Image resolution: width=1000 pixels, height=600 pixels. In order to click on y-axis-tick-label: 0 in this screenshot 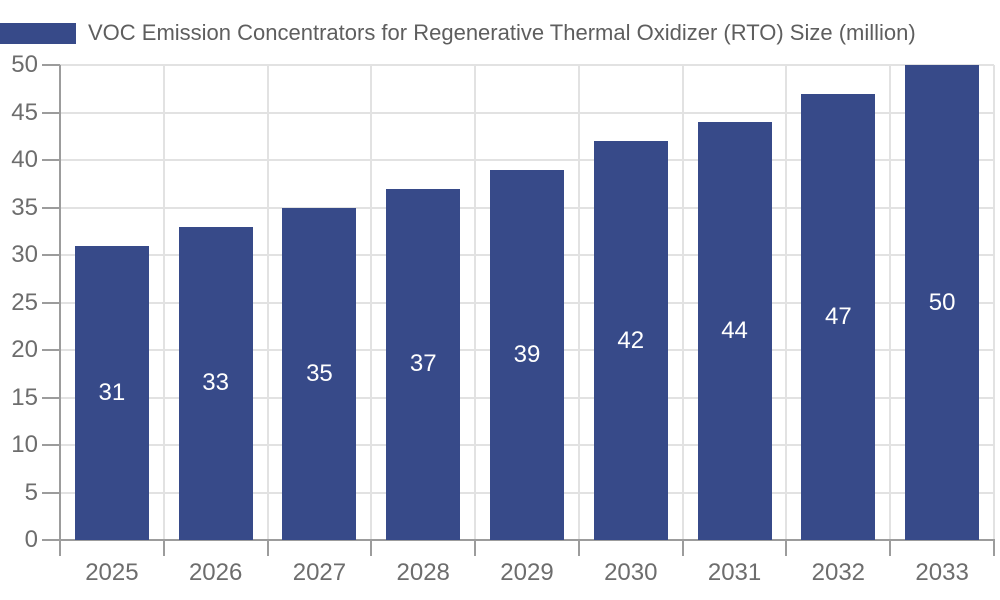, I will do `click(31, 539)`.